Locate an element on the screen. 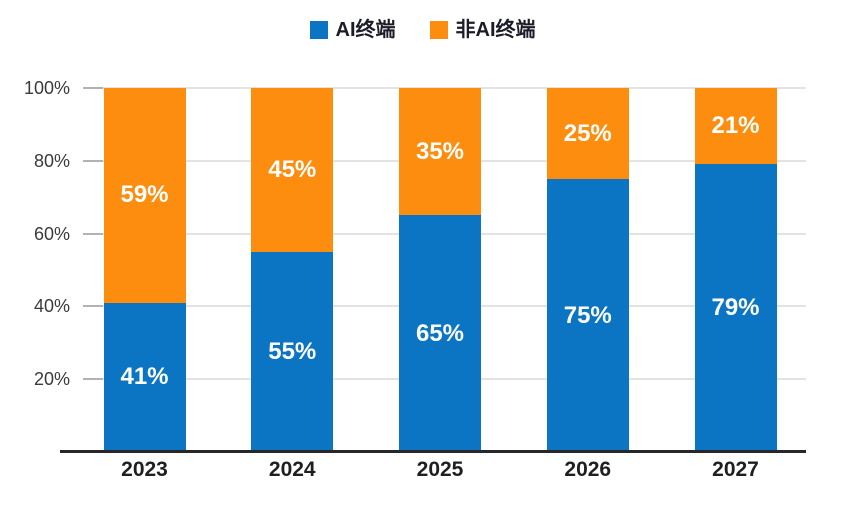 This screenshot has width=845, height=513. y-tick-label: 40% is located at coordinates (51, 306).